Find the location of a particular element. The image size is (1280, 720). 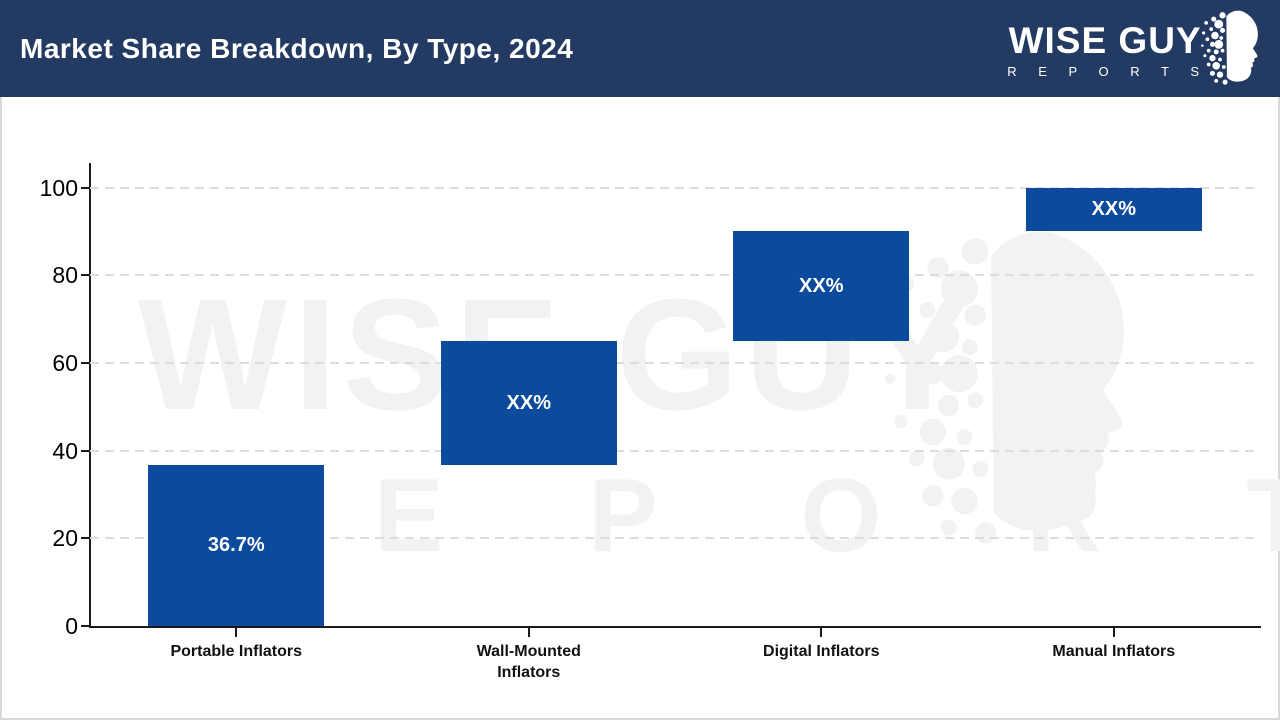

brand-logo: WISE GUY R E P O R T S is located at coordinates (1136, 50).